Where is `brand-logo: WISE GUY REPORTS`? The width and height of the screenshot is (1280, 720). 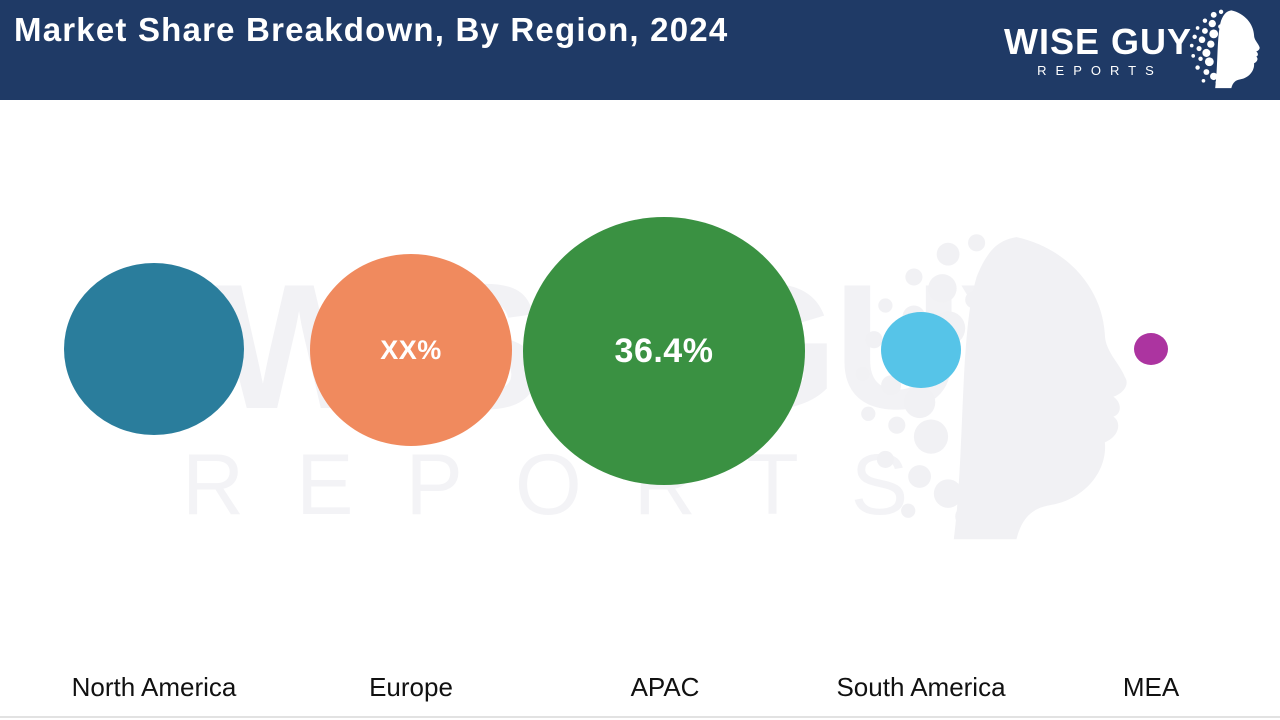
brand-logo: WISE GUY REPORTS is located at coordinates (1137, 50).